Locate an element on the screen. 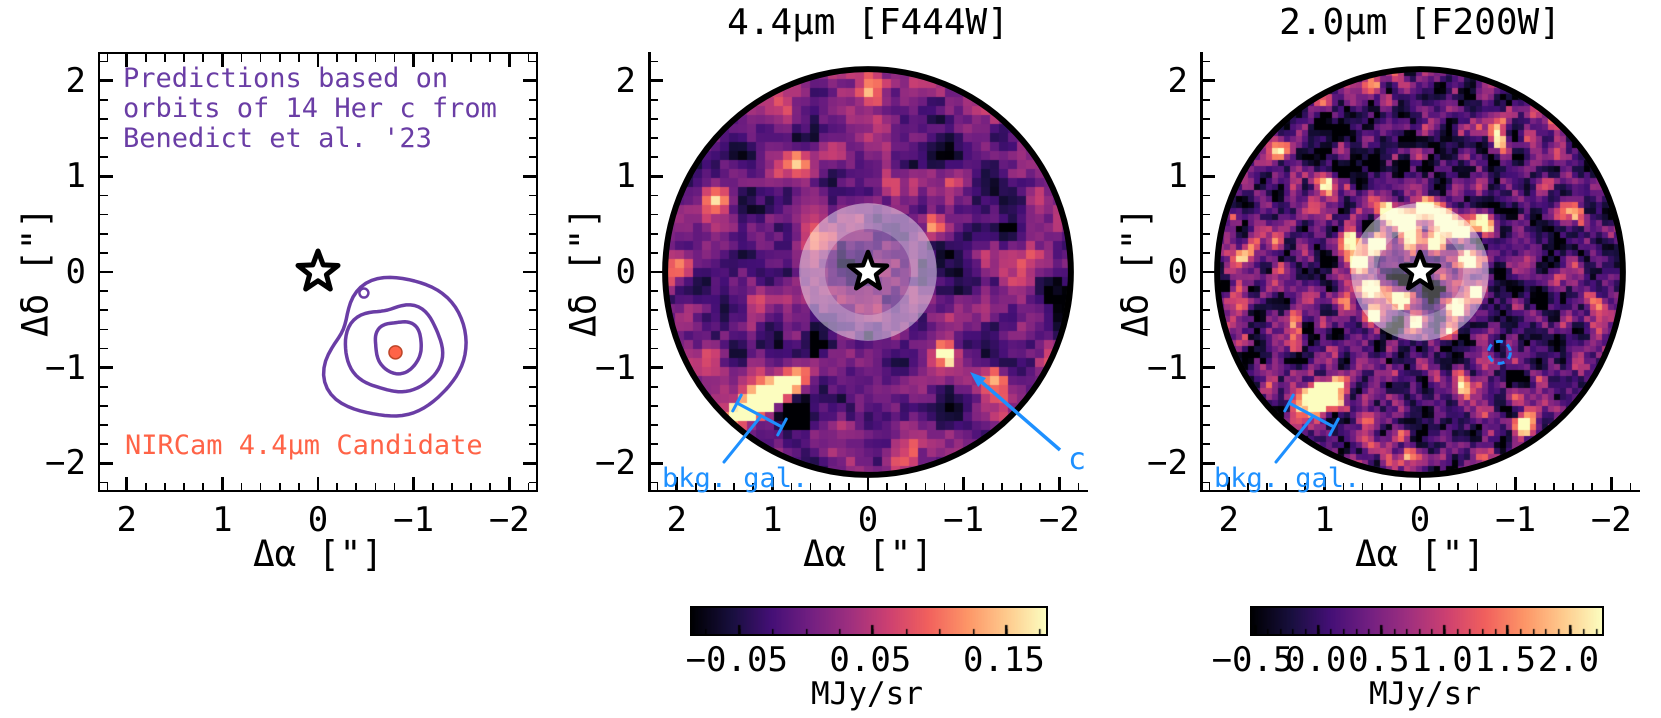  colorbar-f200w-gradient is located at coordinates (1427, 621).